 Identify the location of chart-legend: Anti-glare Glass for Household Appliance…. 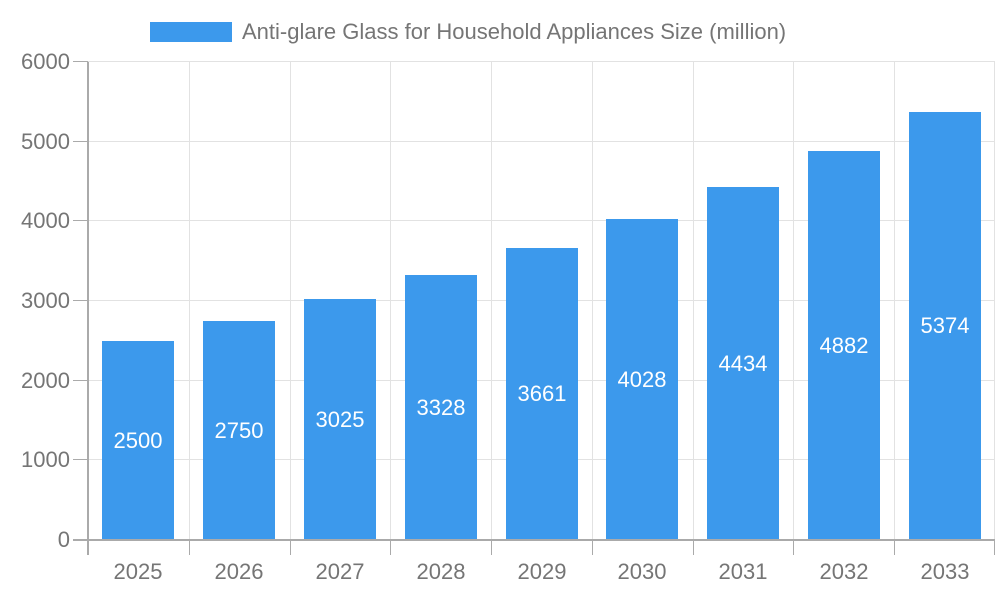
(468, 32).